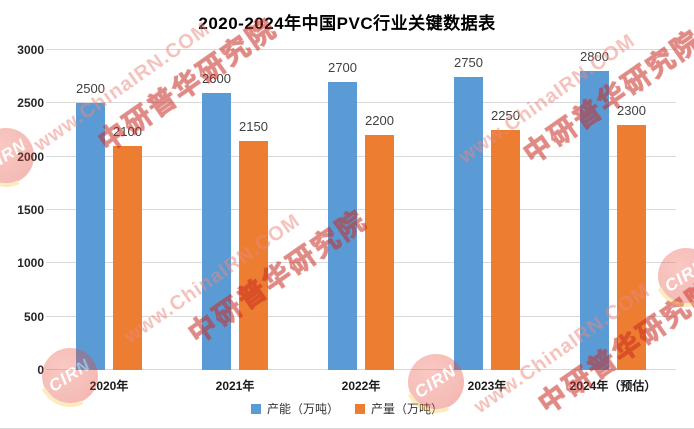 The height and width of the screenshot is (429, 694). I want to click on legend-swatch-capacity, so click(255, 408).